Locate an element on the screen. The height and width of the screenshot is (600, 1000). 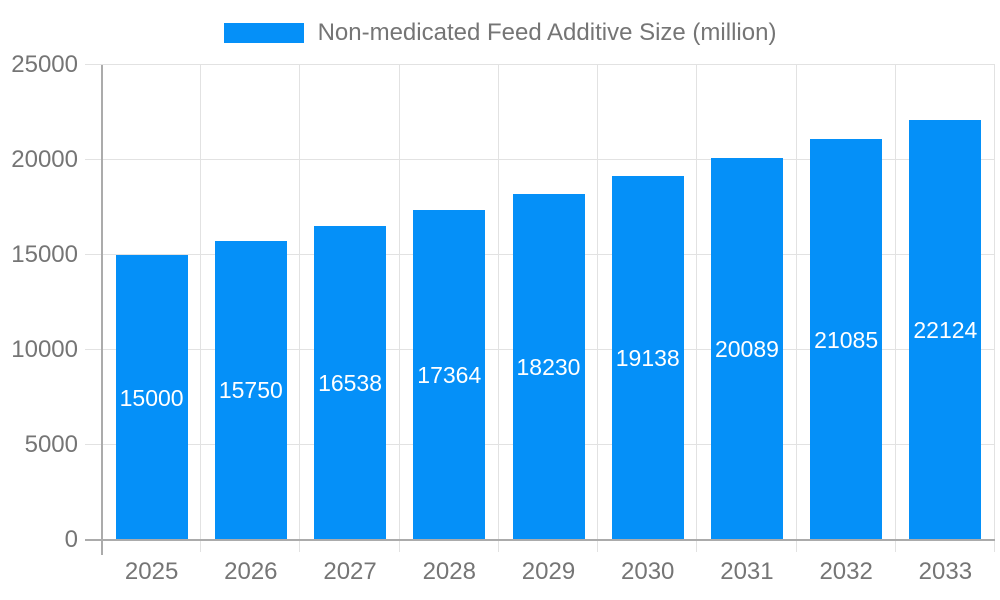
x-axis-tick-label: 2026 is located at coordinates (251, 571).